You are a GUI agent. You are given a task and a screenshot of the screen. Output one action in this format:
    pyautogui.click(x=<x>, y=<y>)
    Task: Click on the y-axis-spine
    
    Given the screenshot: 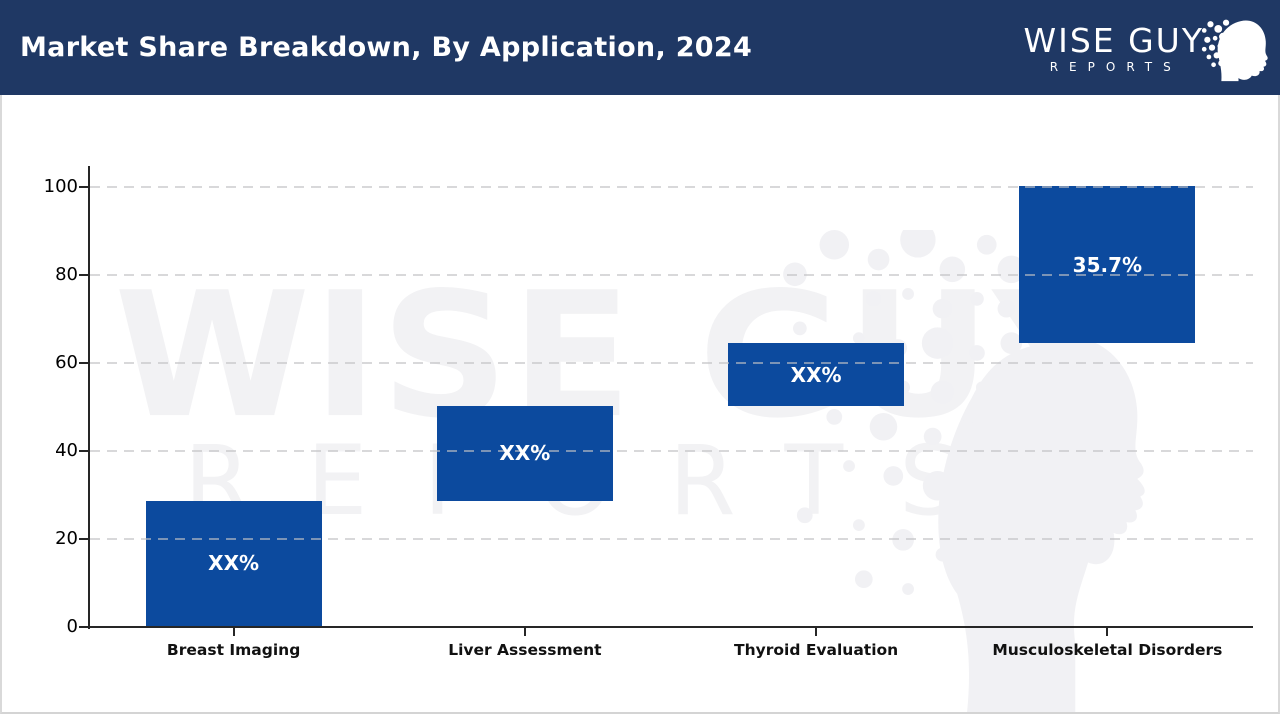 What is the action you would take?
    pyautogui.click(x=89, y=397)
    